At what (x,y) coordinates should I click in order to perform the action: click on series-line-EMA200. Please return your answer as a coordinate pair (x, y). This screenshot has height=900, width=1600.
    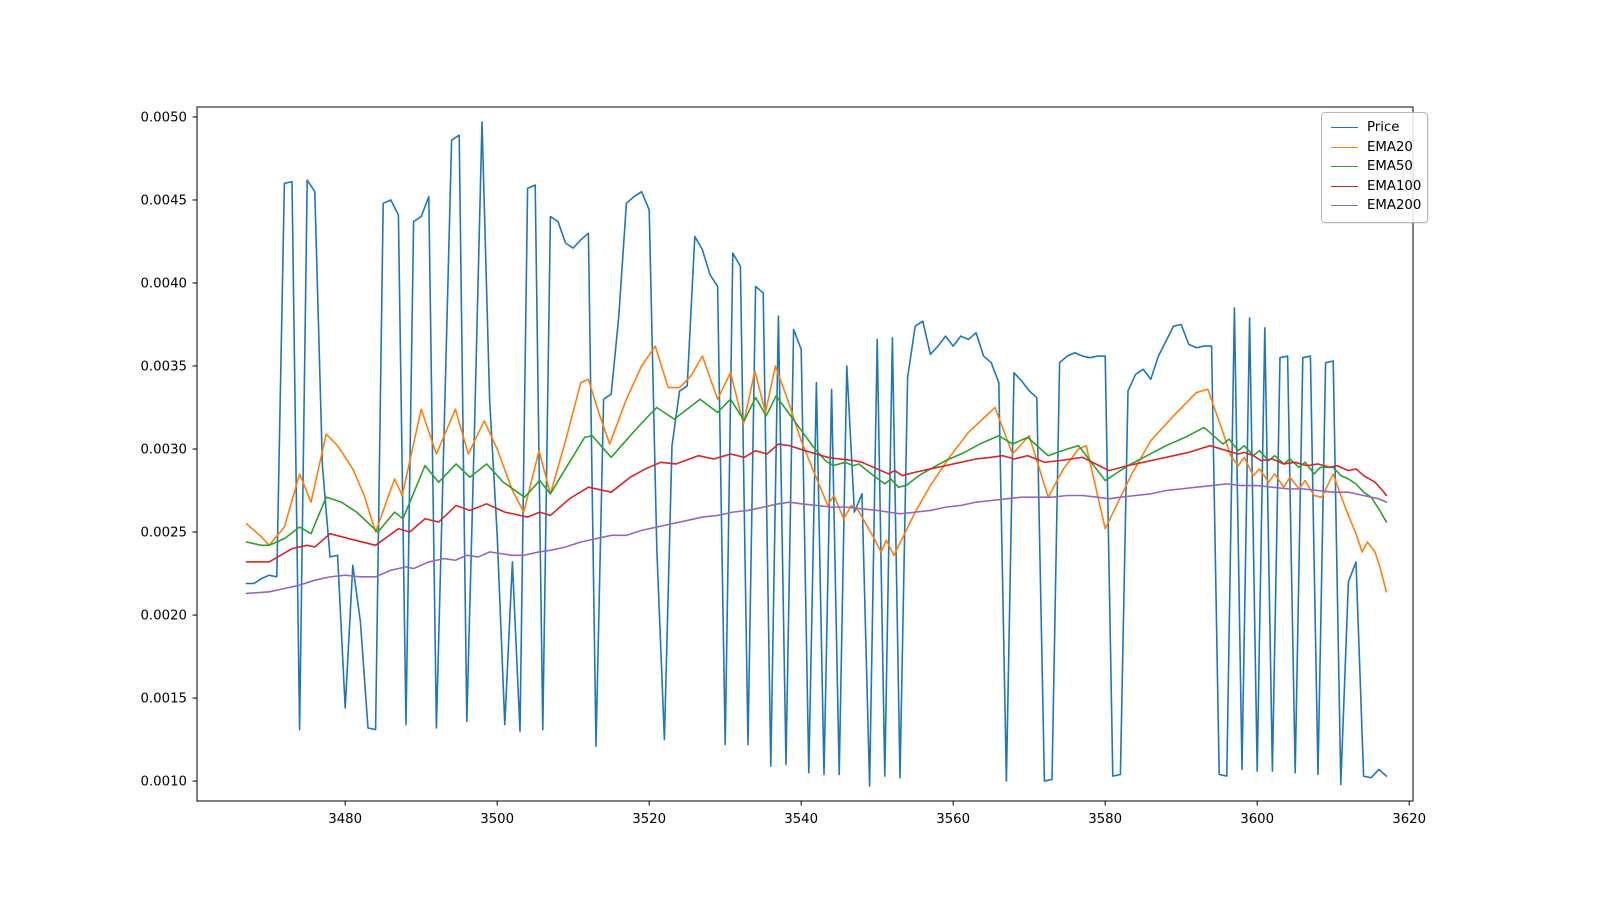
    Looking at the image, I should click on (816, 539).